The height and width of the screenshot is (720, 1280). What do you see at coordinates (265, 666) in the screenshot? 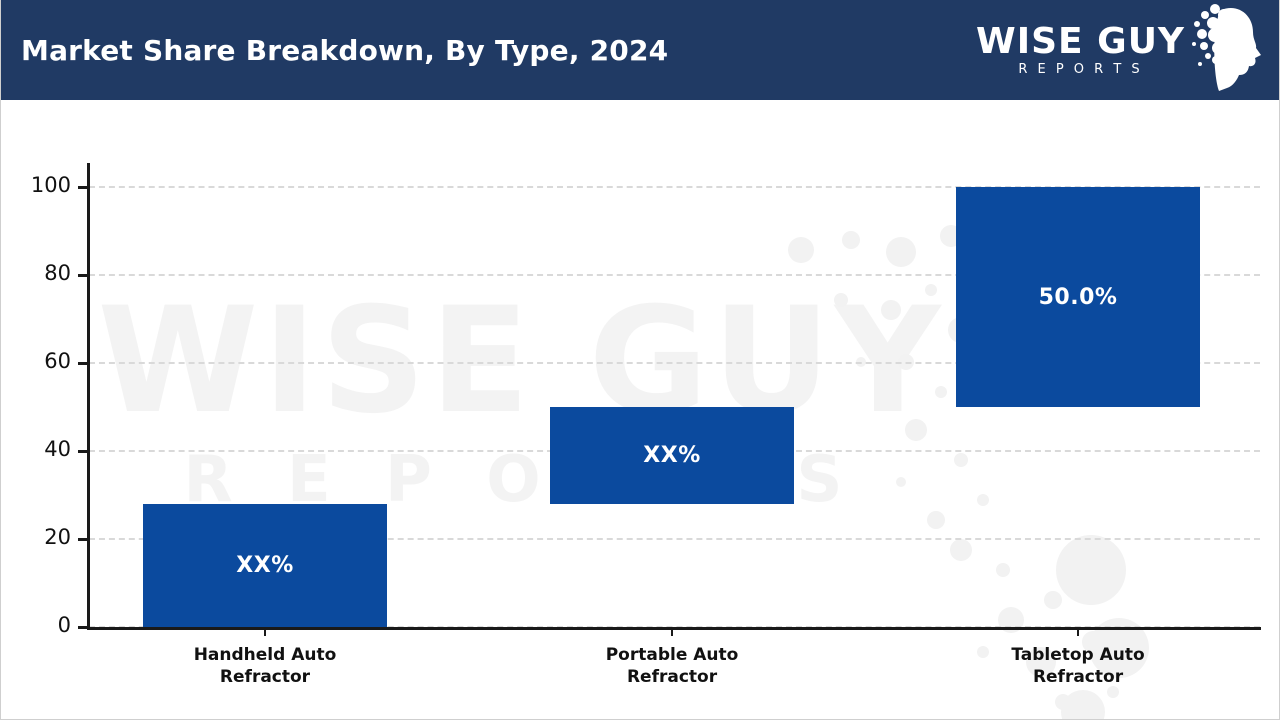
I see `x-category-label: Handheld Auto Refractor` at bounding box center [265, 666].